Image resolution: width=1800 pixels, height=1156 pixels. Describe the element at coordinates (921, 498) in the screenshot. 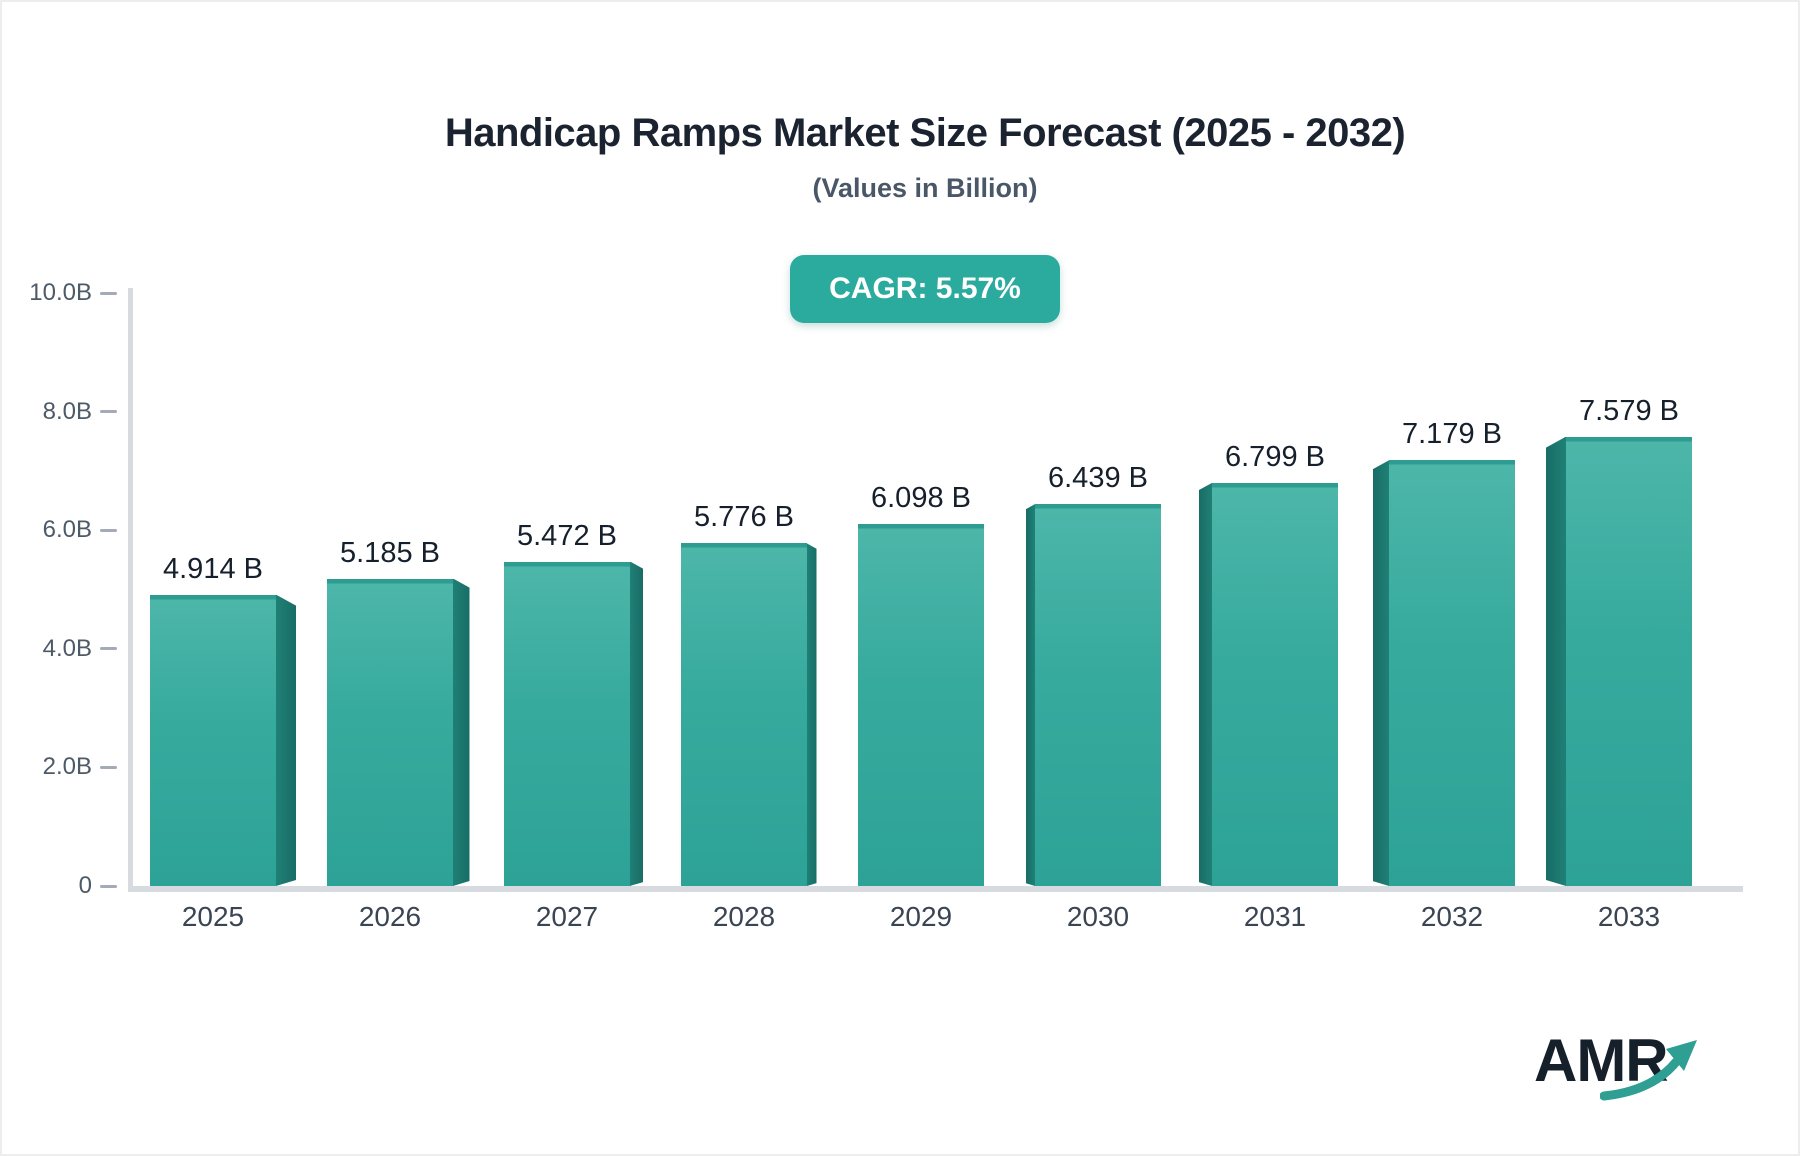

I see `bar-value-label-2029: 6.098 B` at that location.